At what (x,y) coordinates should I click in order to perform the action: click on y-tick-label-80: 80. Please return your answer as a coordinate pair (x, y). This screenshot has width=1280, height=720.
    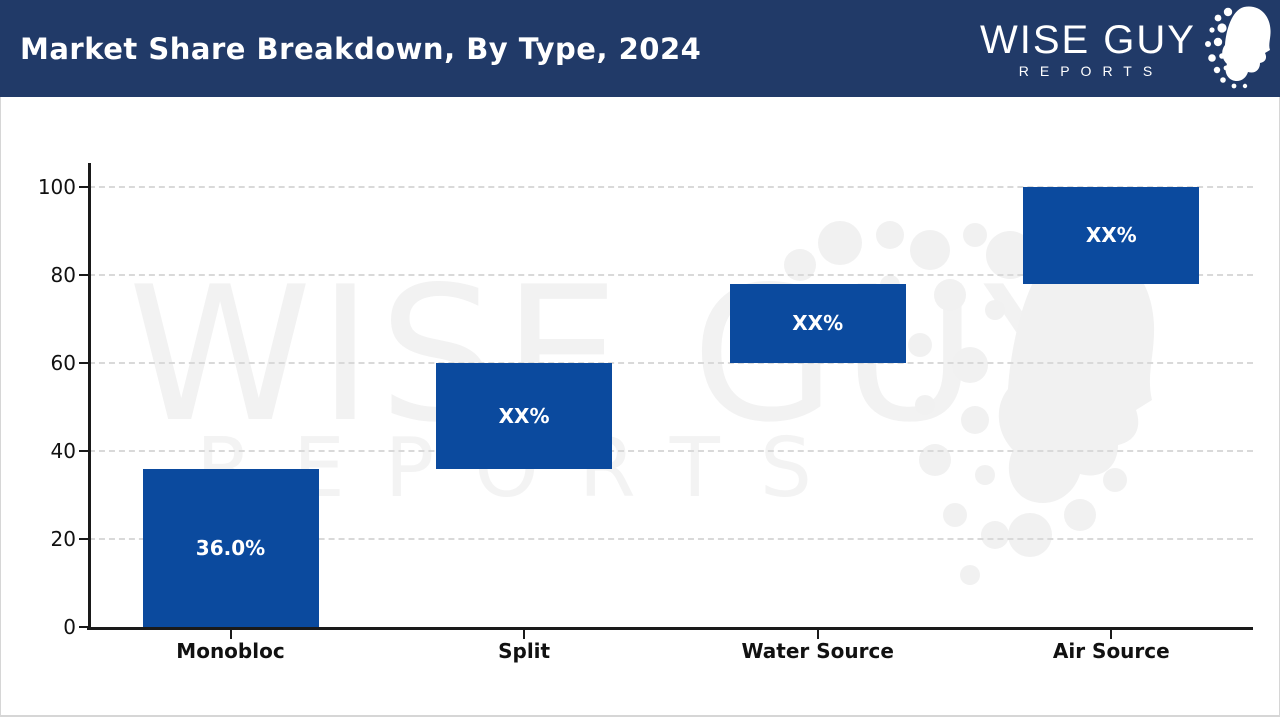
    Looking at the image, I should click on (63, 275).